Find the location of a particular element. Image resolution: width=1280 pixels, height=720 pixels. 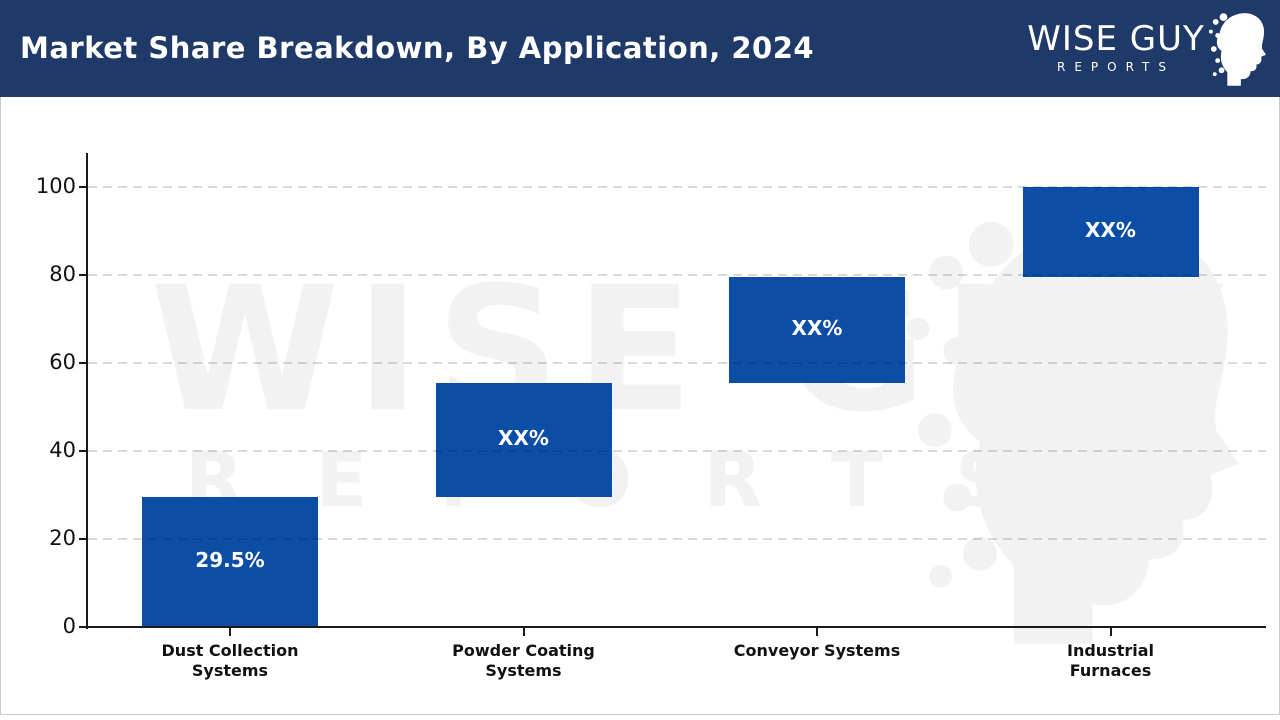

gridline-y80 is located at coordinates (677, 275).